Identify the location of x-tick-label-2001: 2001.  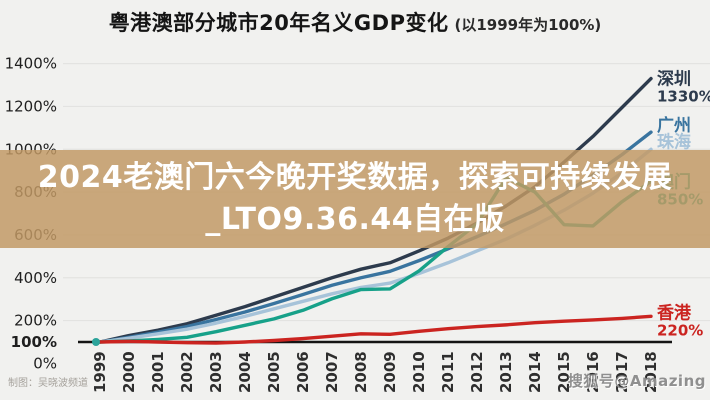
(158, 372).